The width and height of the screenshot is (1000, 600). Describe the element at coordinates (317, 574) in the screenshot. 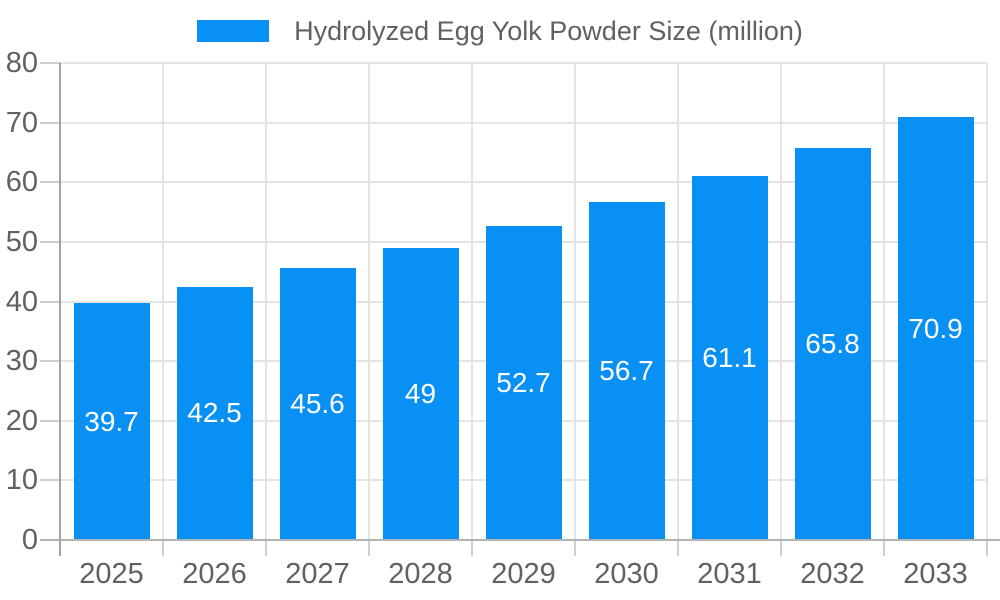

I see `x-axis-tick-label: 2027` at that location.